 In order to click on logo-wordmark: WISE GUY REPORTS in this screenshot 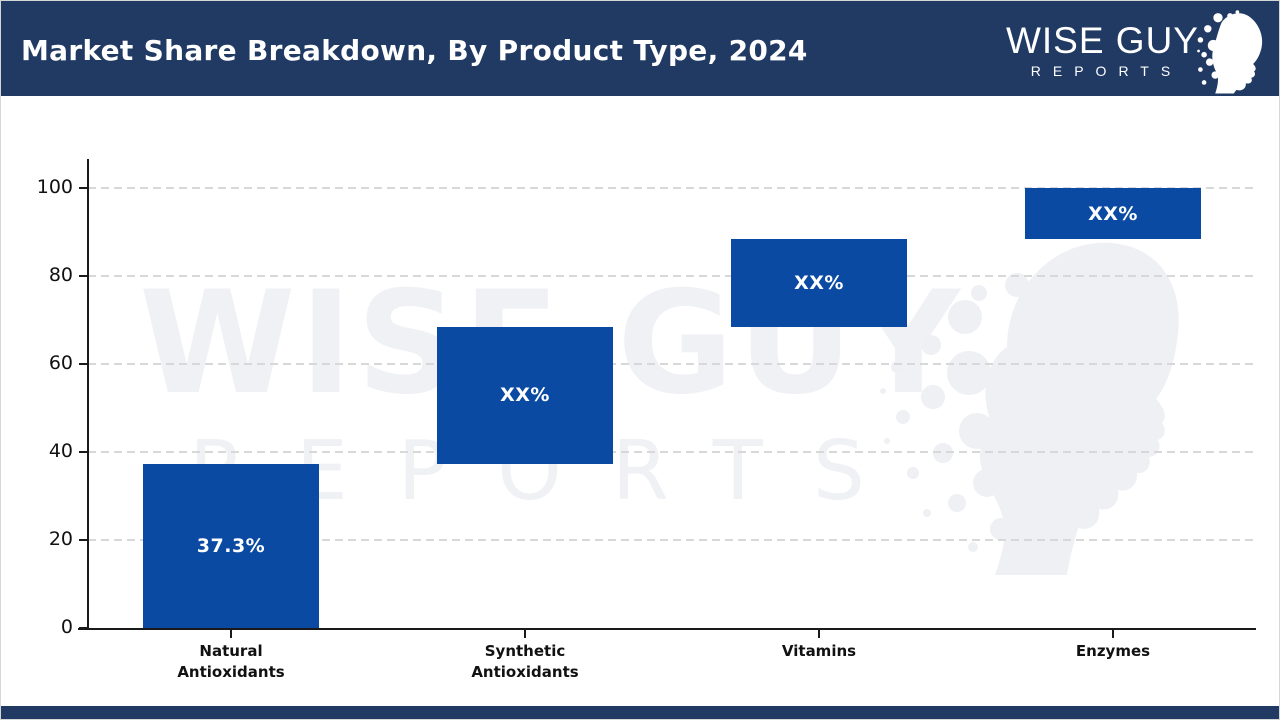, I will do `click(1102, 50)`.